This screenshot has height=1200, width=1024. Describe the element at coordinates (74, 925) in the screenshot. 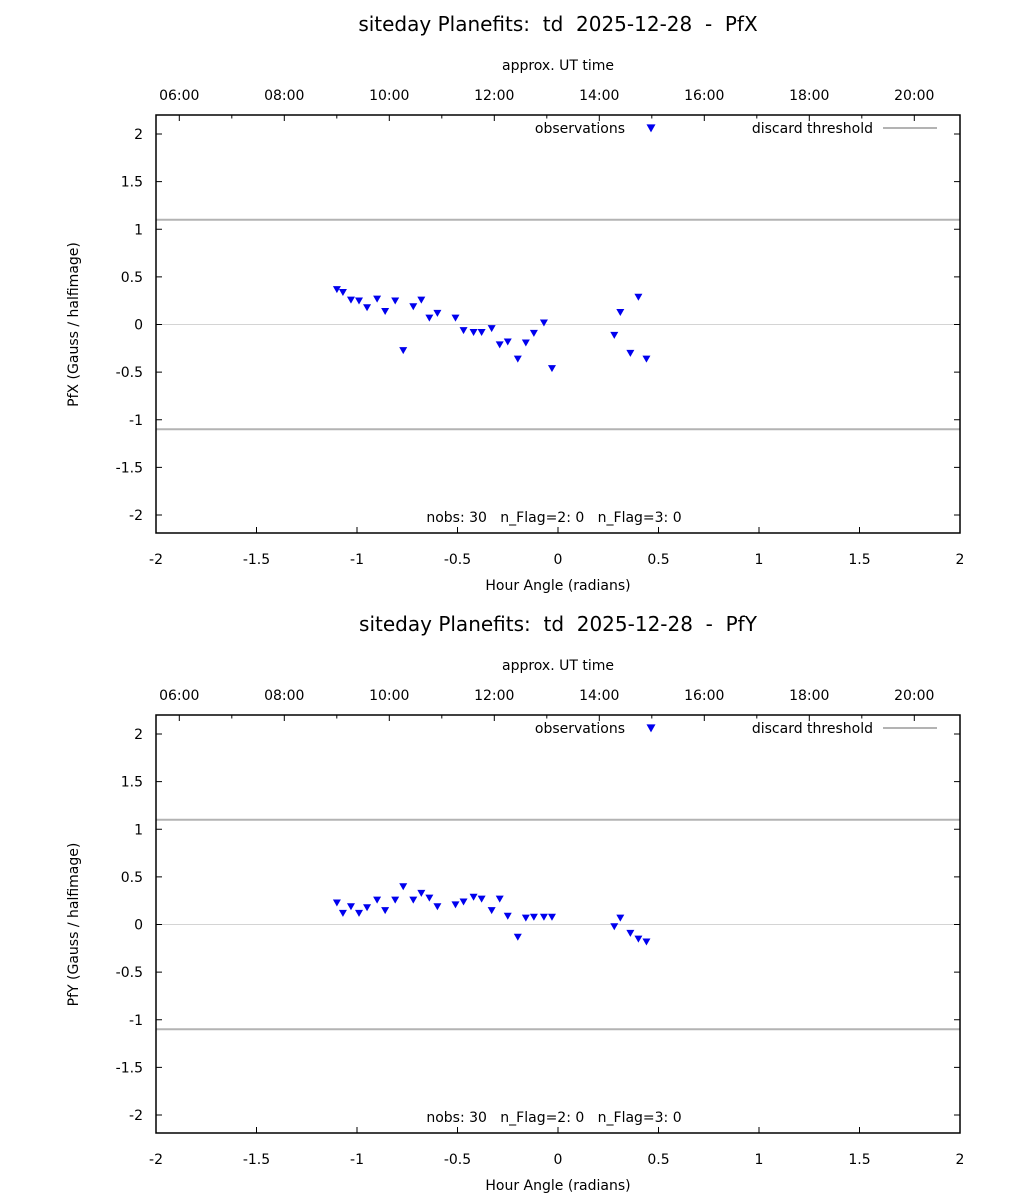

I see `y-axis-title: PfY (Gauss / halfimage)` at that location.